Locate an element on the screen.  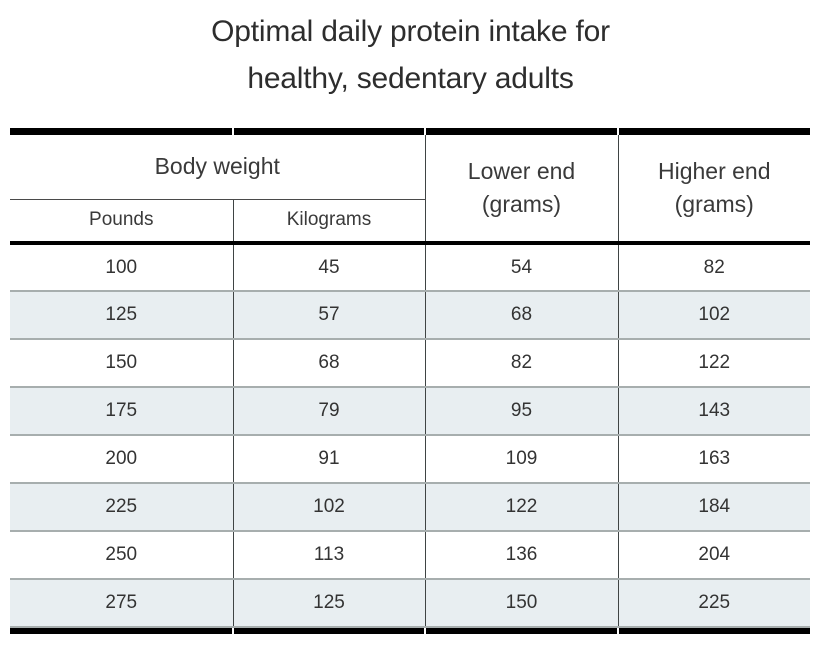
table-bottom-bar is located at coordinates (410, 630).